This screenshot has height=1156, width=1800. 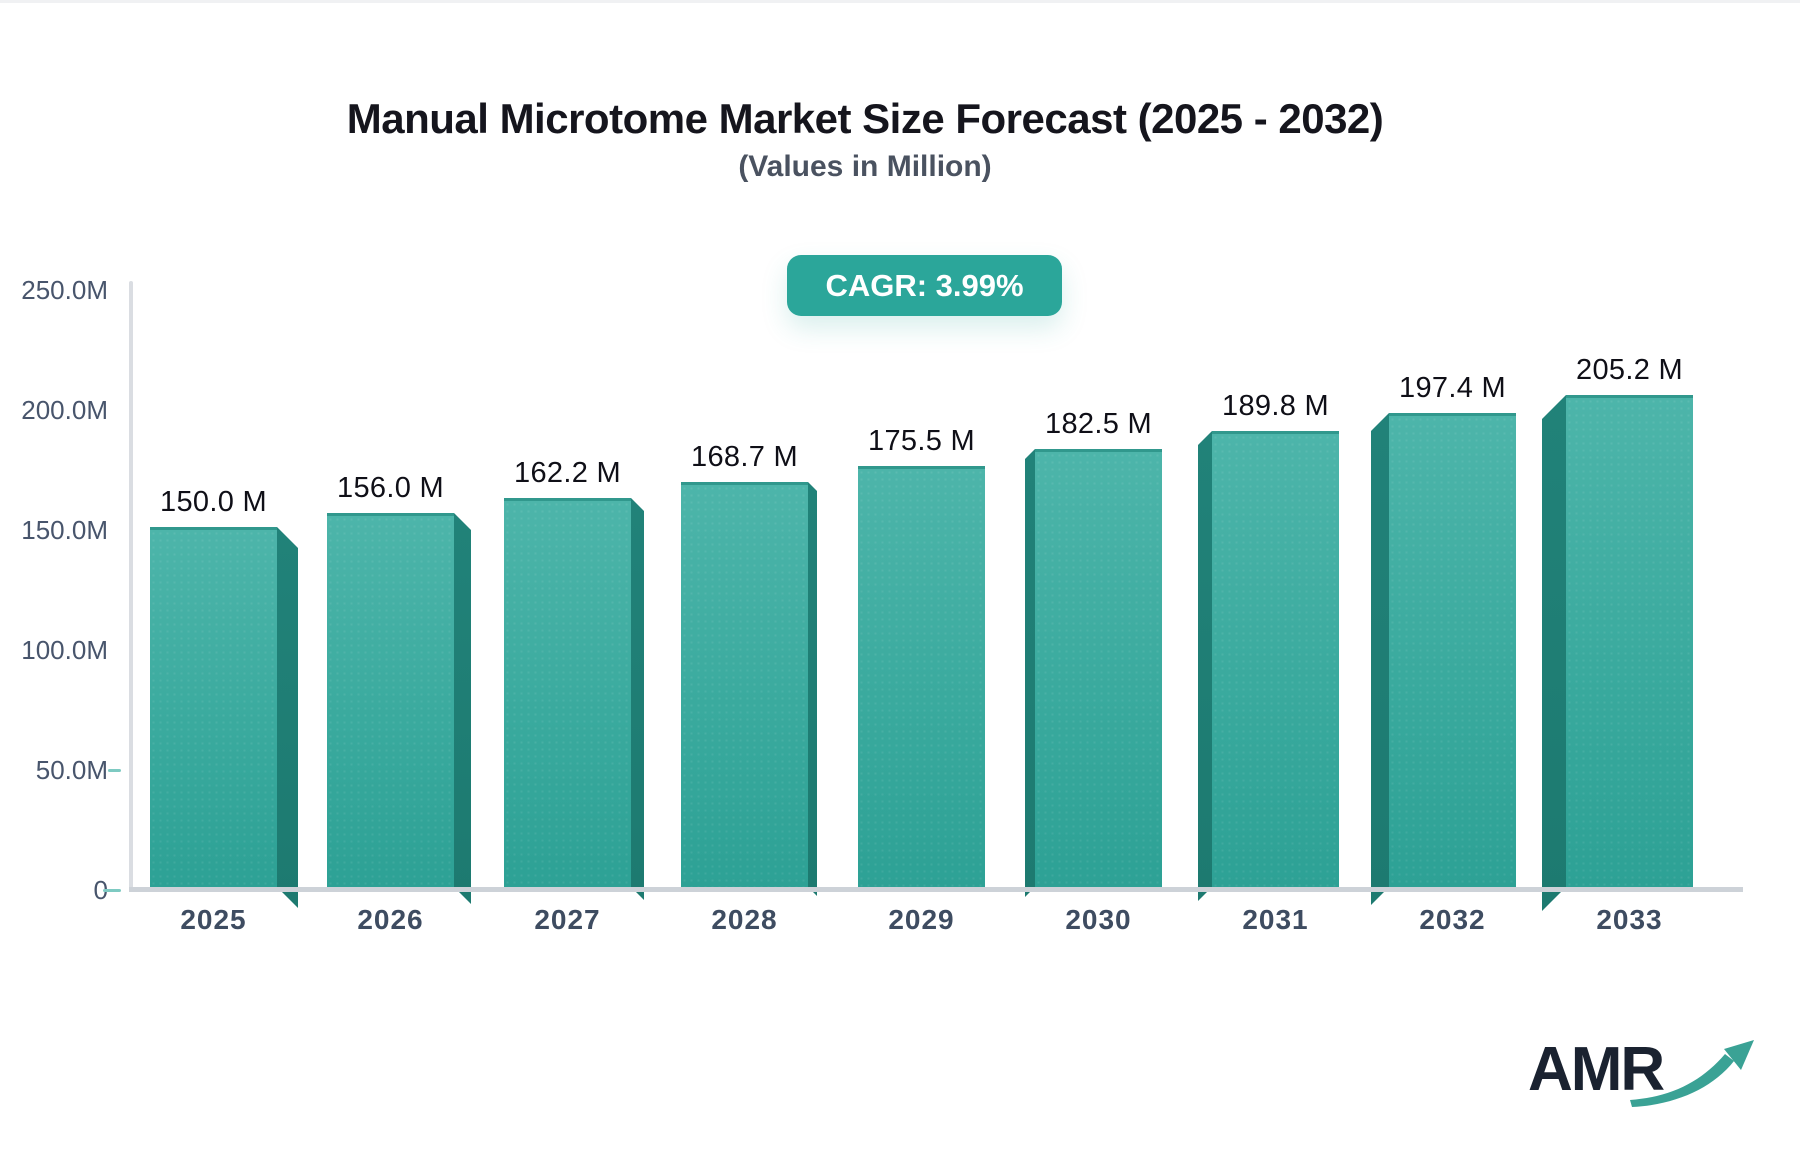 What do you see at coordinates (865, 166) in the screenshot?
I see `chart-subtitle: (Values in Million)` at bounding box center [865, 166].